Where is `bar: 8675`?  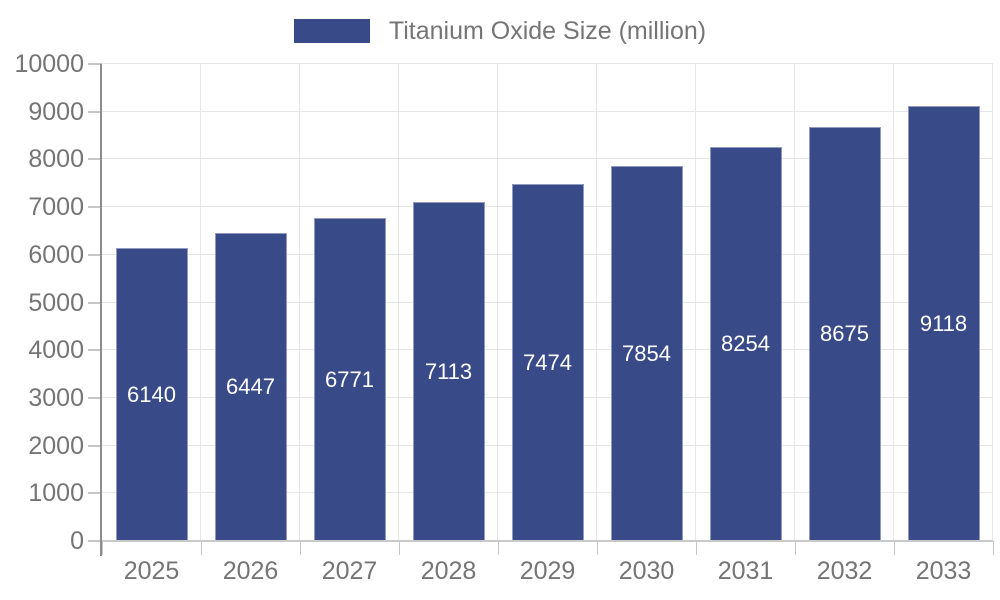 bar: 8675 is located at coordinates (844, 334).